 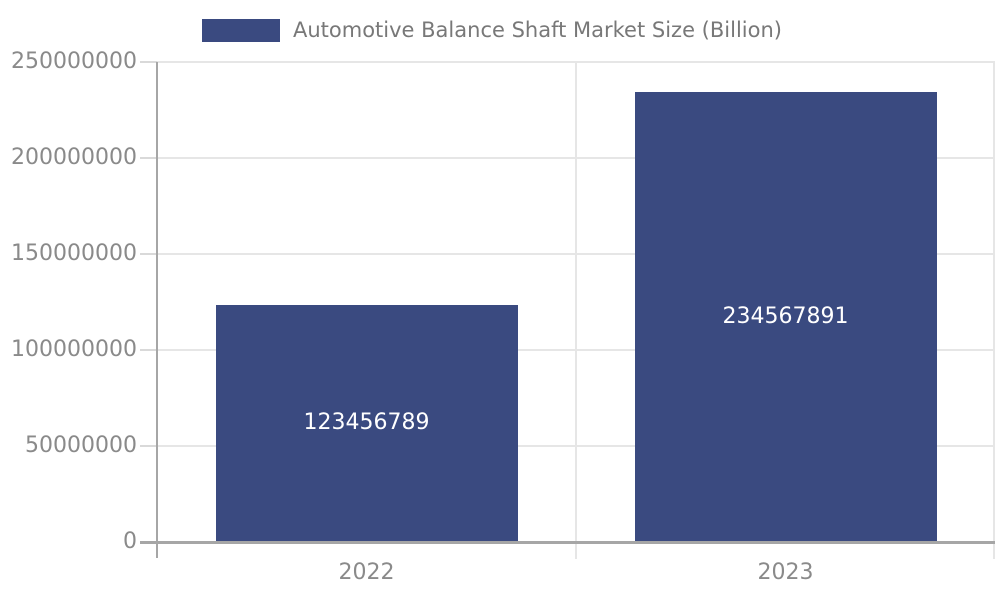 I want to click on bar-value-label: 234567891, so click(x=785, y=316).